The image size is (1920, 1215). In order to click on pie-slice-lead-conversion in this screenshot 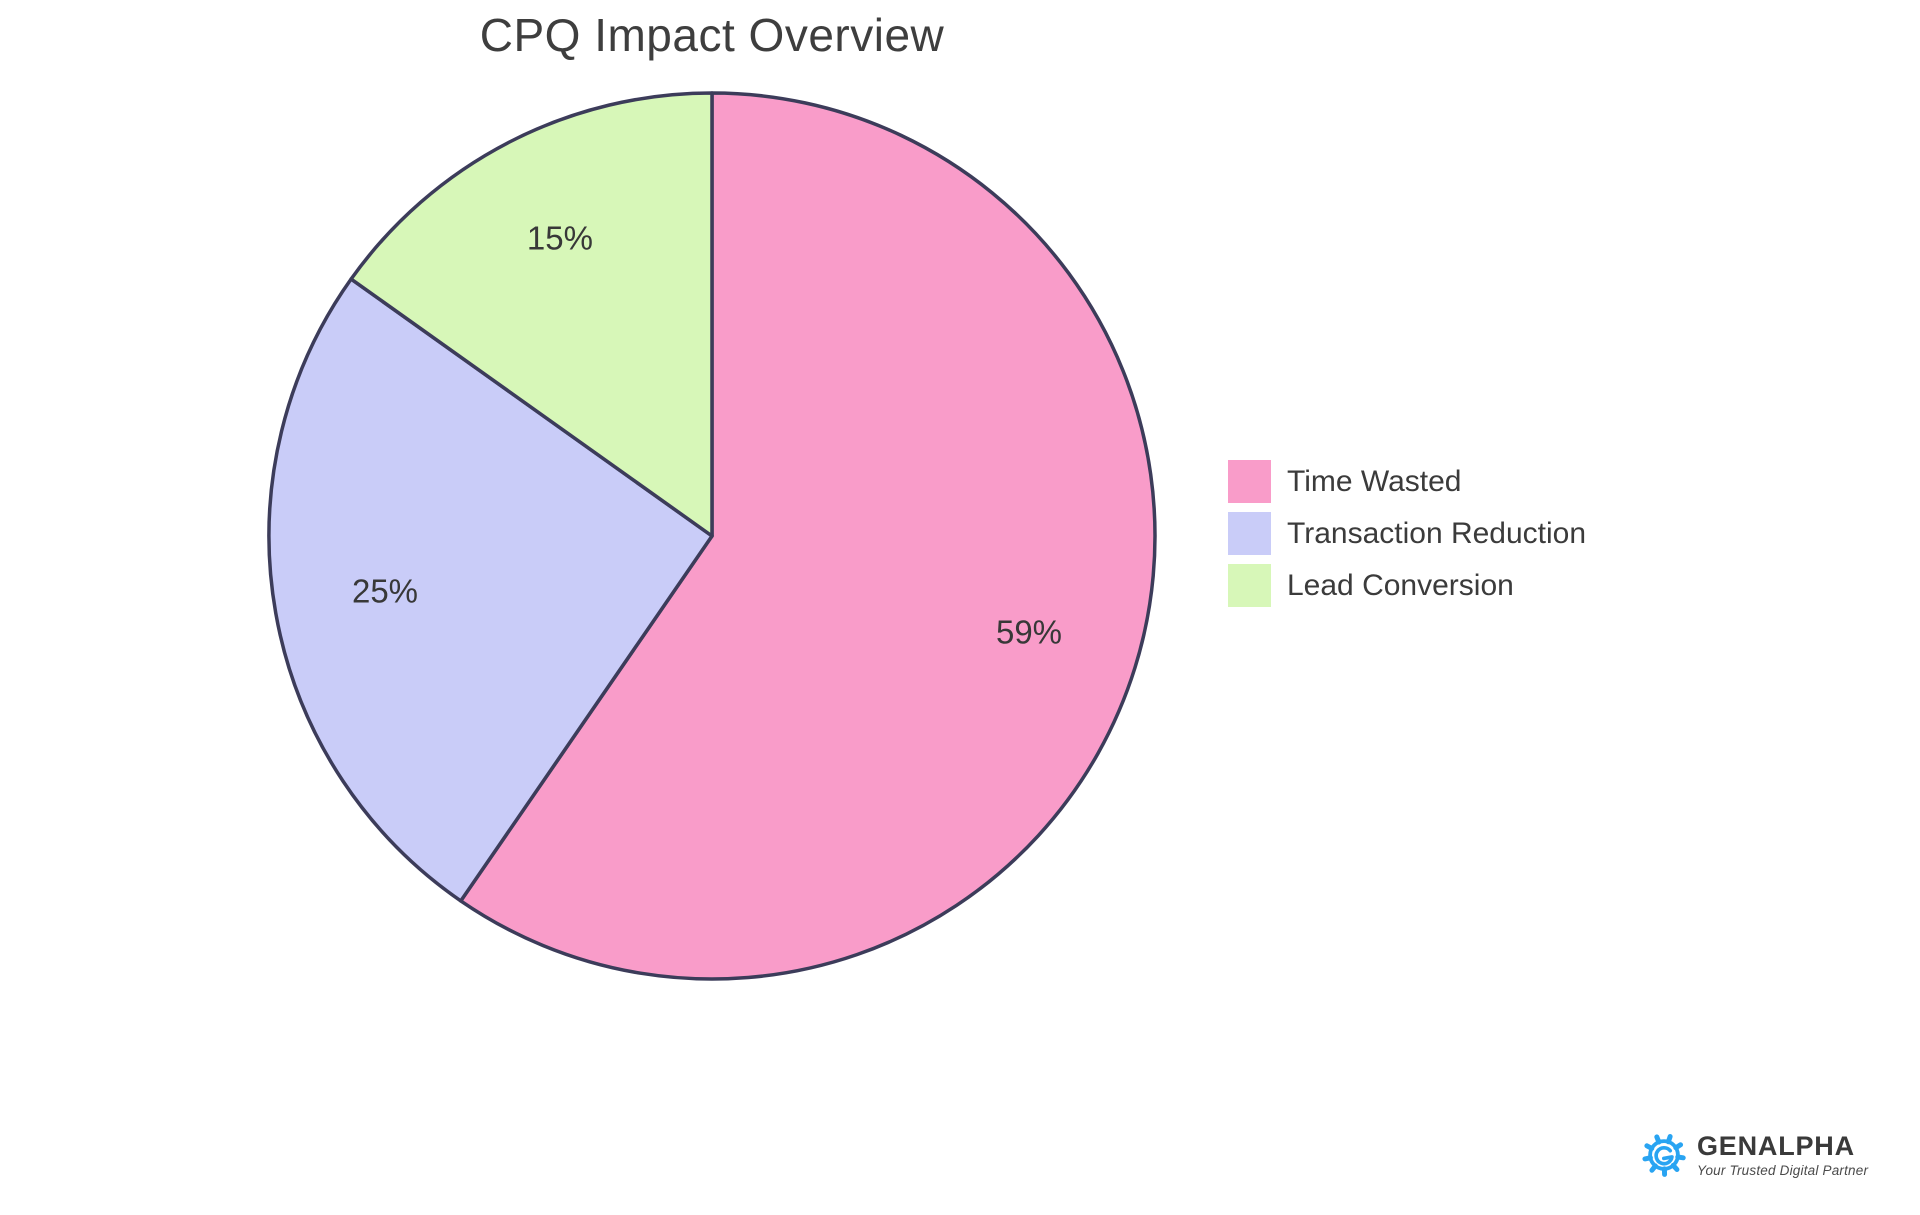, I will do `click(531, 314)`.